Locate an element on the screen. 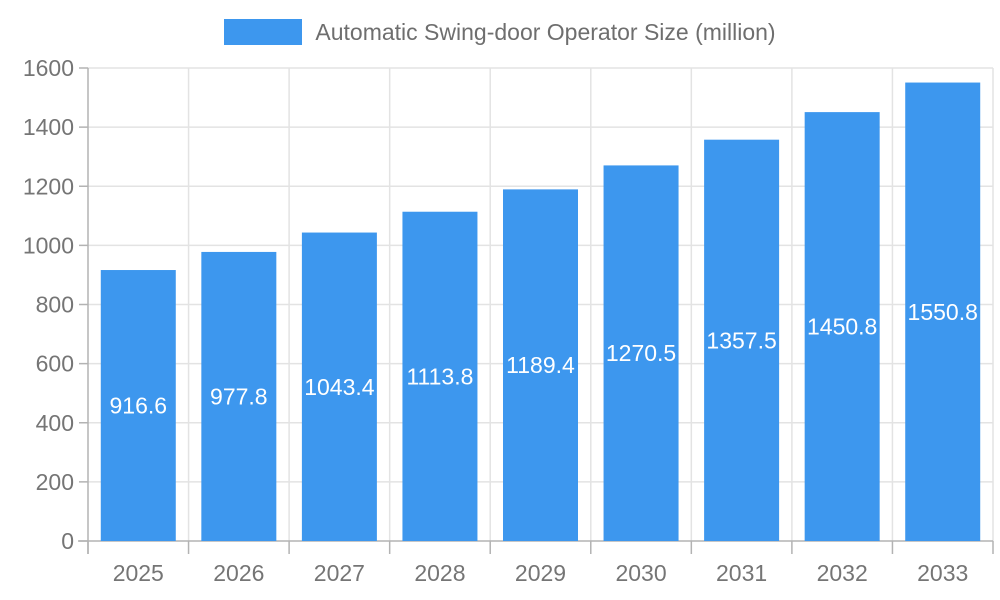 The width and height of the screenshot is (1000, 600). bar-2030 is located at coordinates (641, 353).